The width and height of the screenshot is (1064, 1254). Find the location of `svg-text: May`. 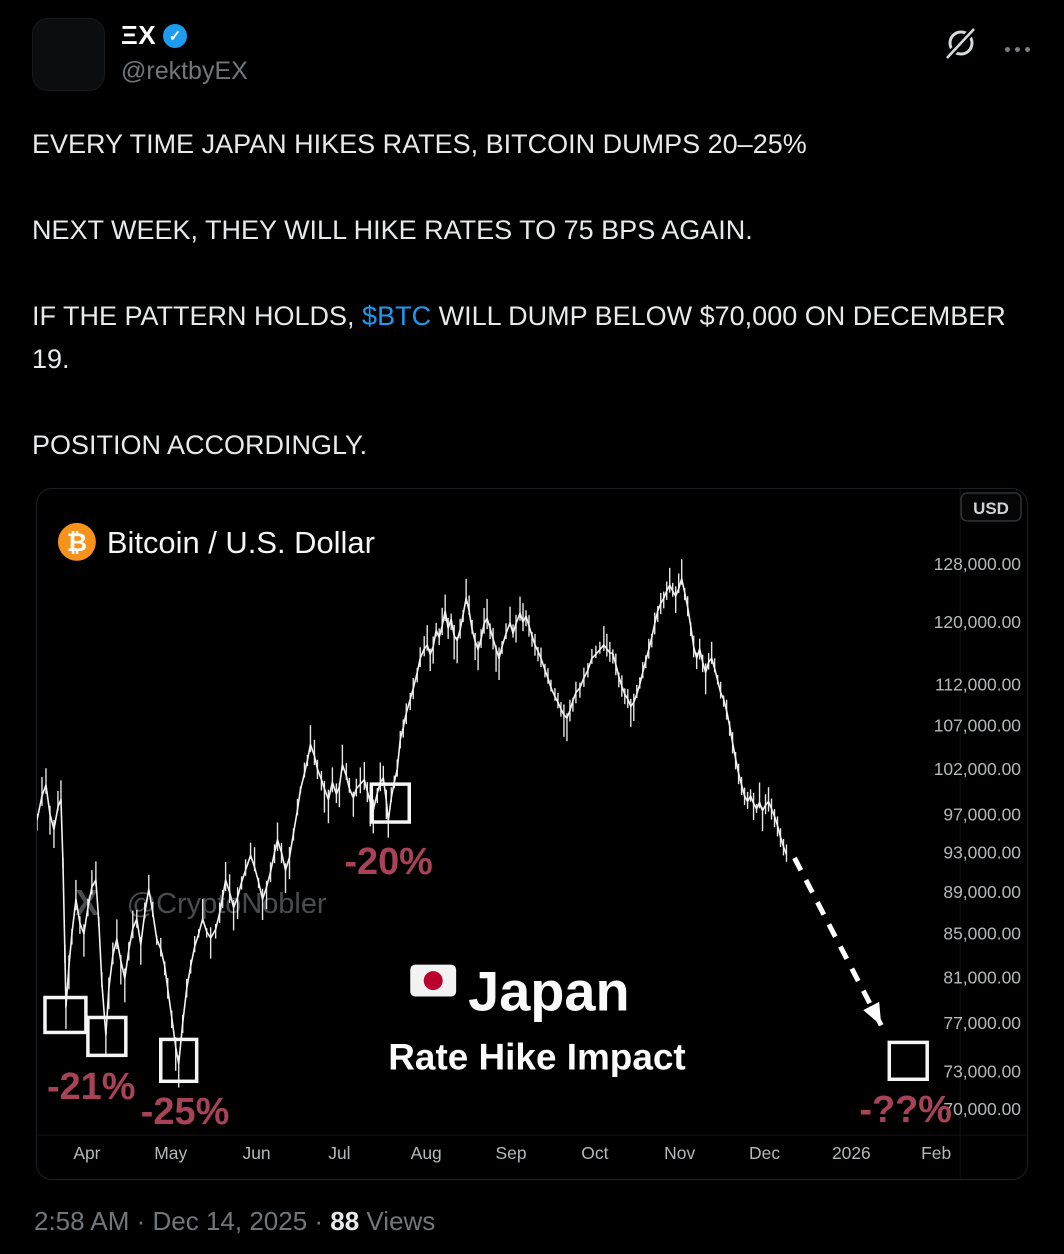

svg-text: May is located at coordinates (170, 1153).